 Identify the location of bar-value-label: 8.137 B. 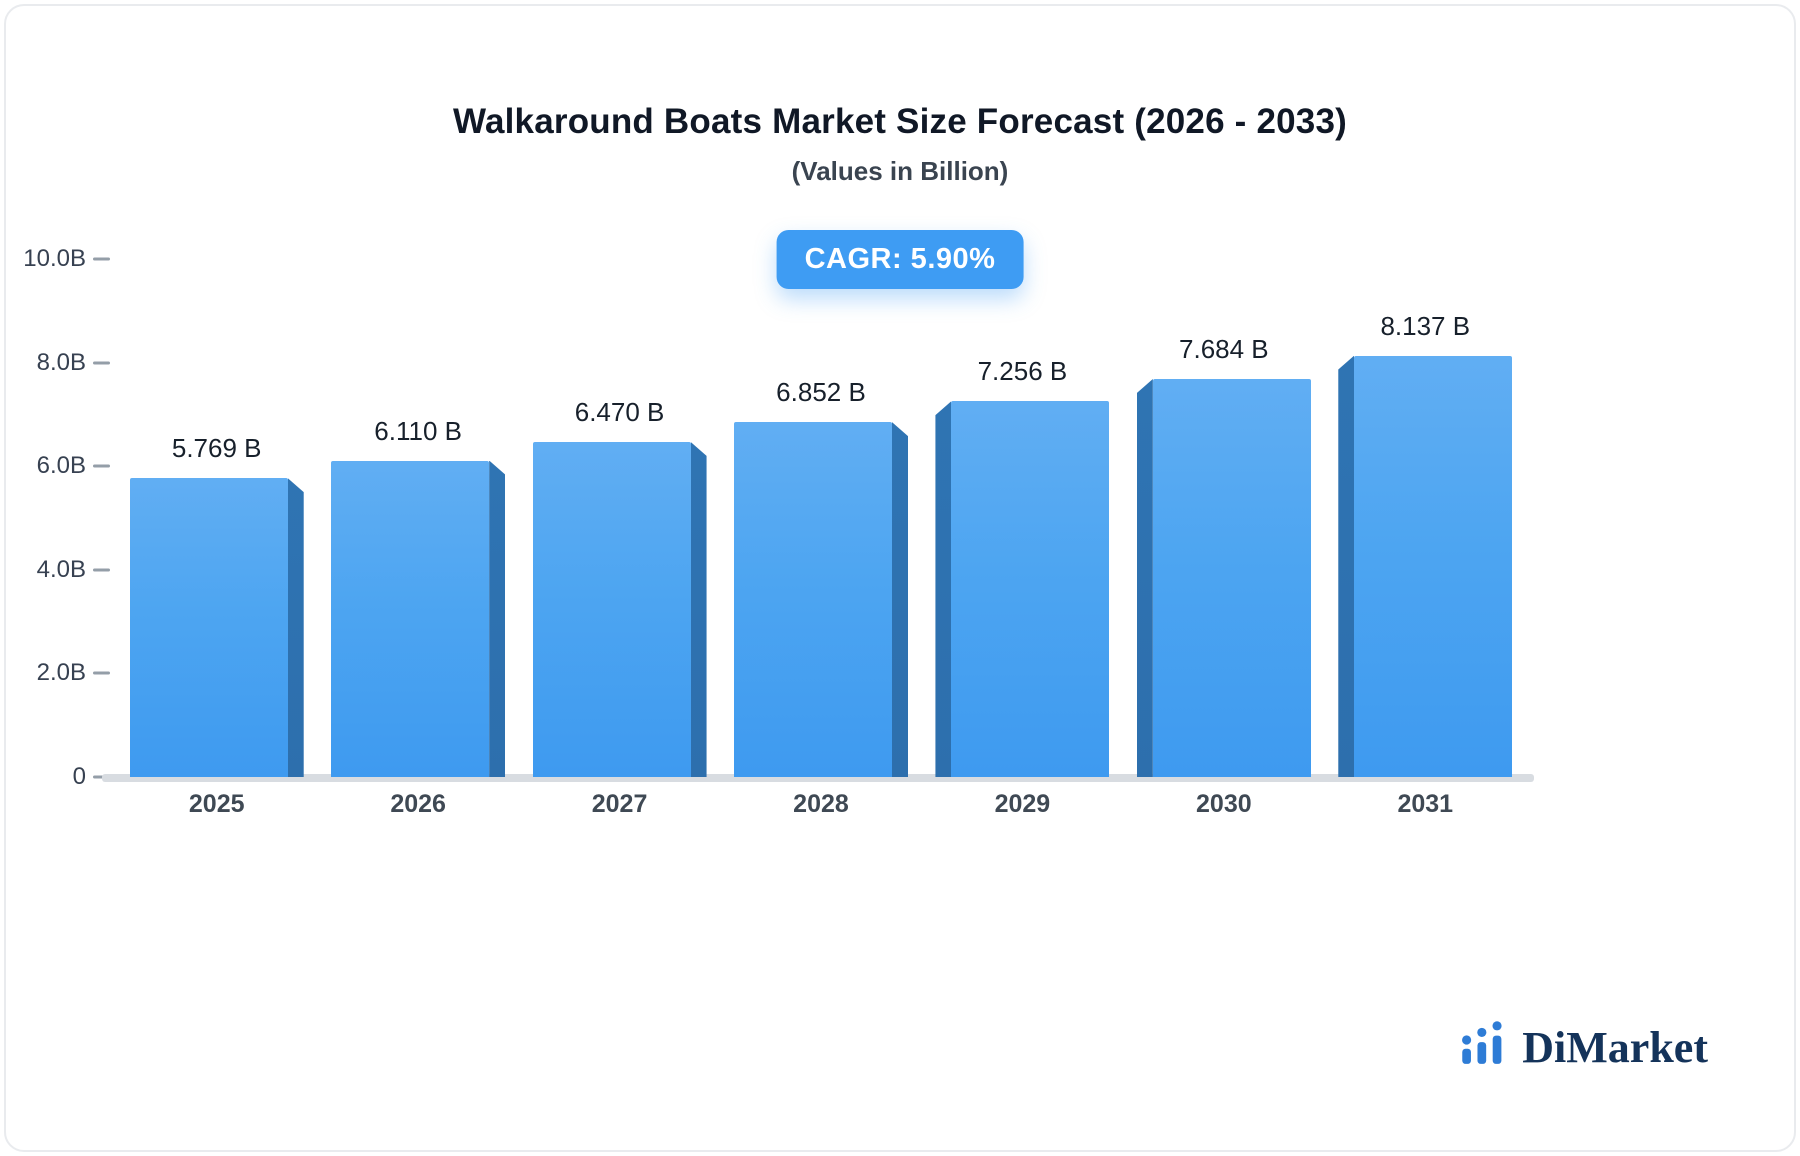
(1425, 325).